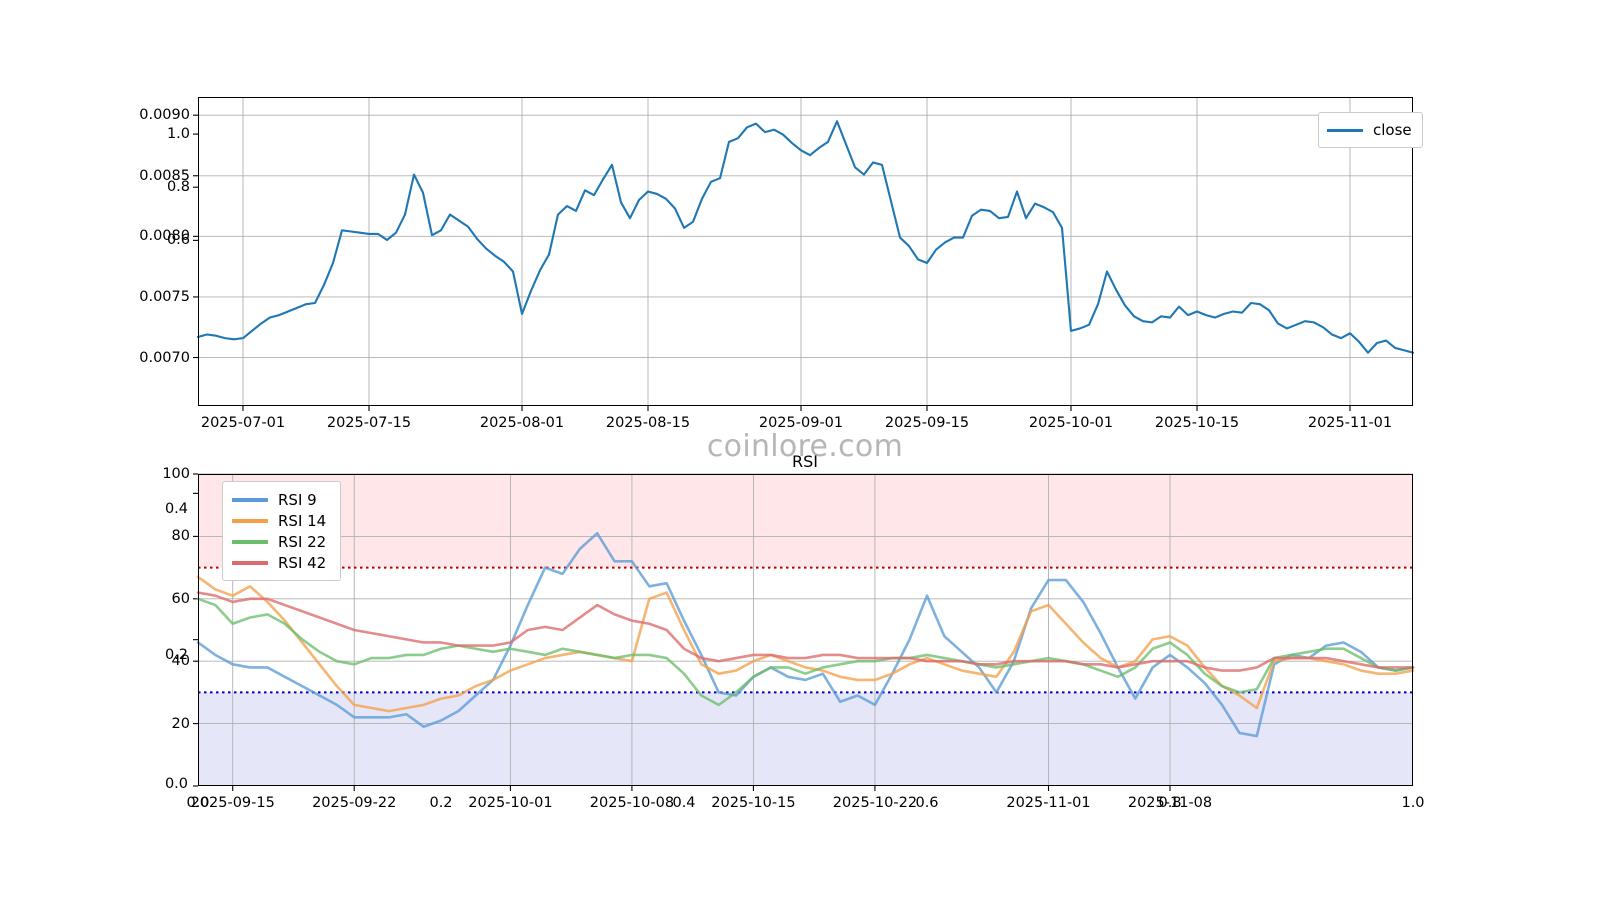 This screenshot has height=900, width=1600. What do you see at coordinates (510, 803) in the screenshot?
I see `rsi-x-ticklabel: 2025-10-01` at bounding box center [510, 803].